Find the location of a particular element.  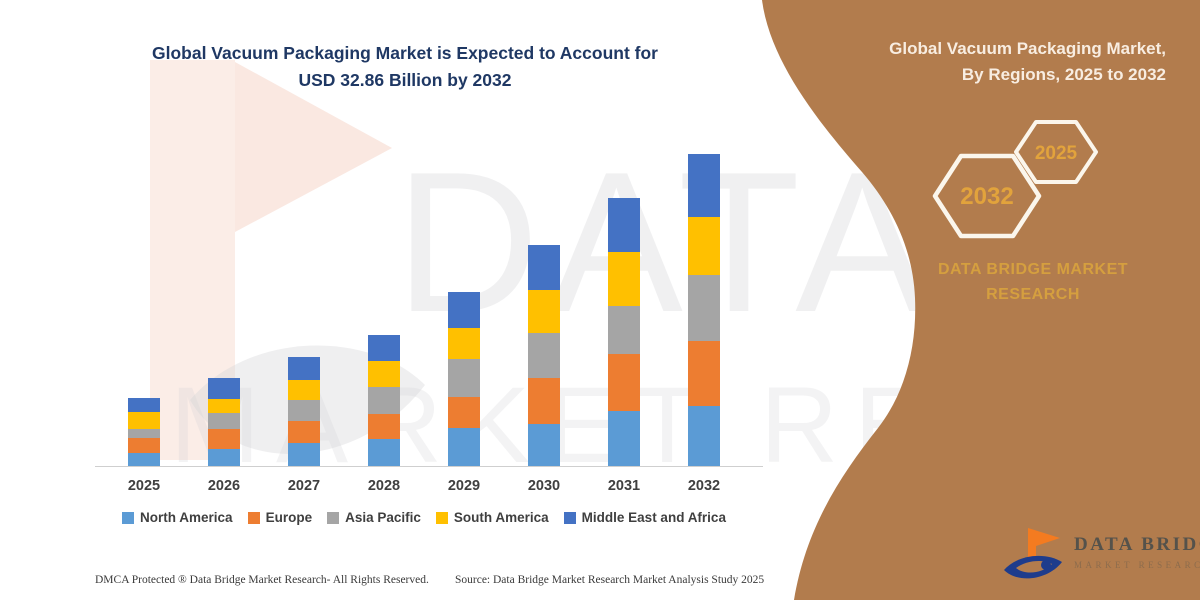

bar-segment-europe-2029 is located at coordinates (464, 412).